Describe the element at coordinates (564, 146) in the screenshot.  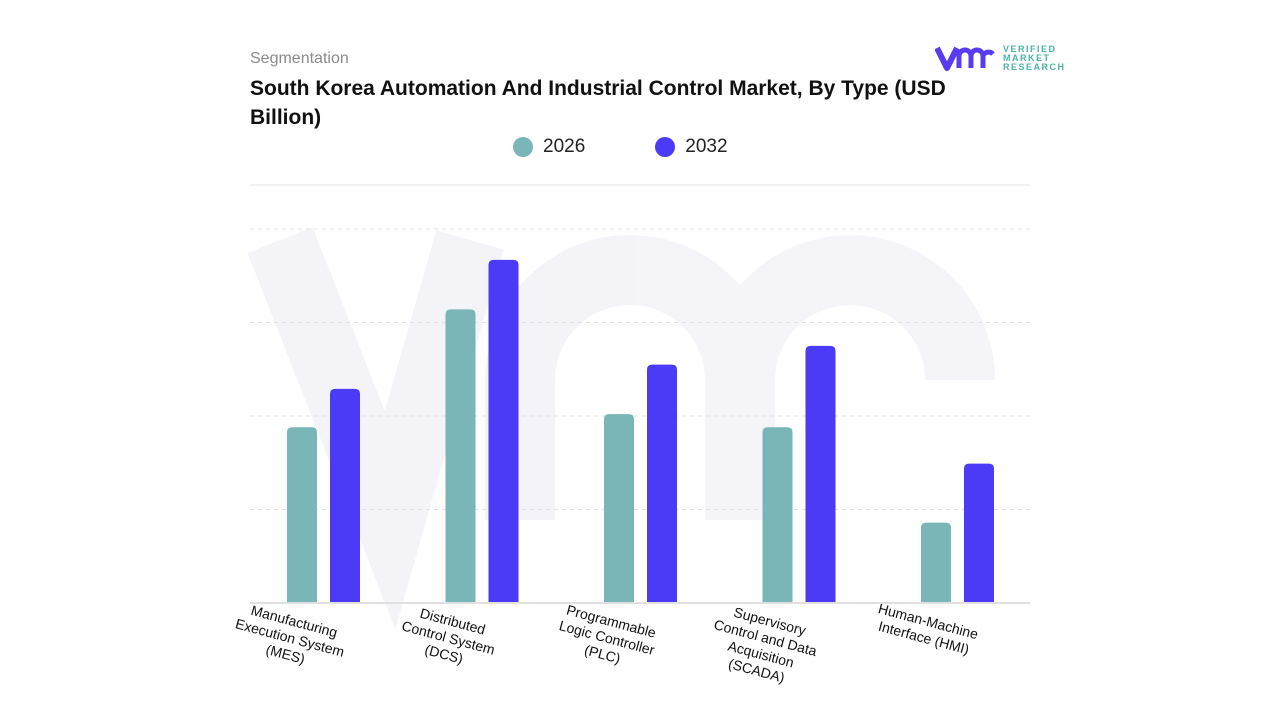
I see `legend-label-2026: 2026` at that location.